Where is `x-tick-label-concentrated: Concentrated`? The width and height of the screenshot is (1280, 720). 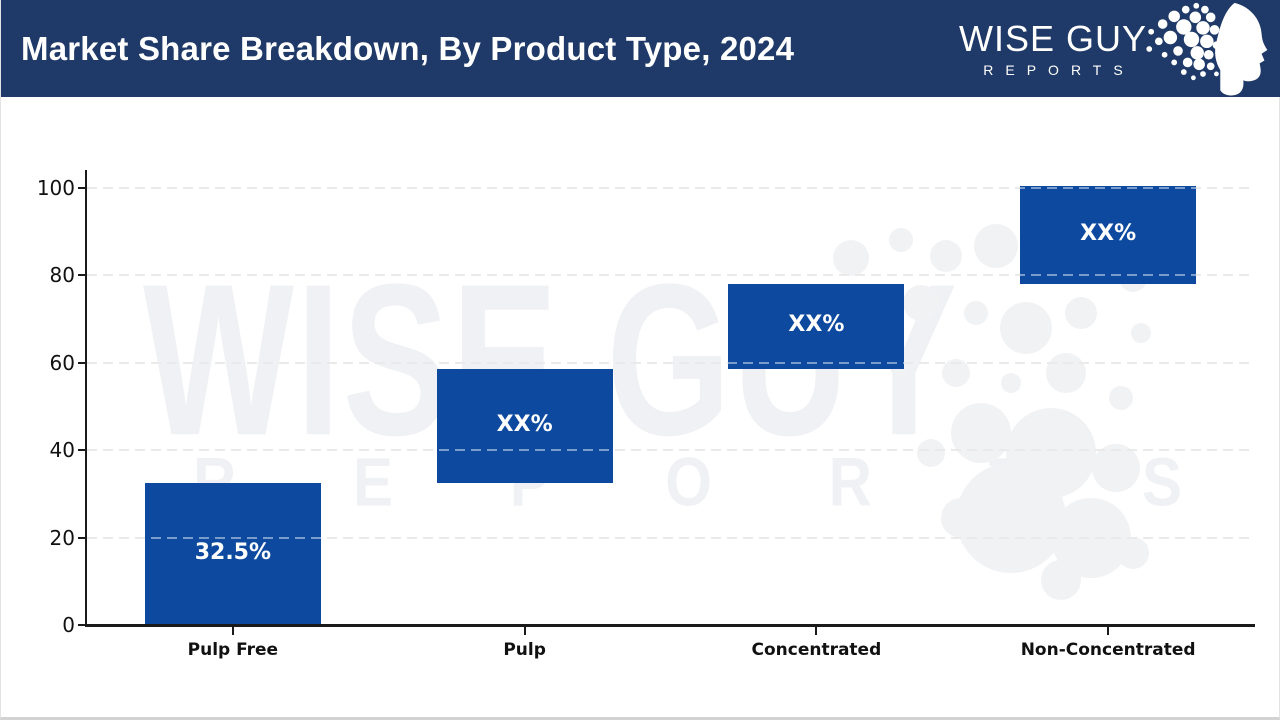 x-tick-label-concentrated: Concentrated is located at coordinates (816, 650).